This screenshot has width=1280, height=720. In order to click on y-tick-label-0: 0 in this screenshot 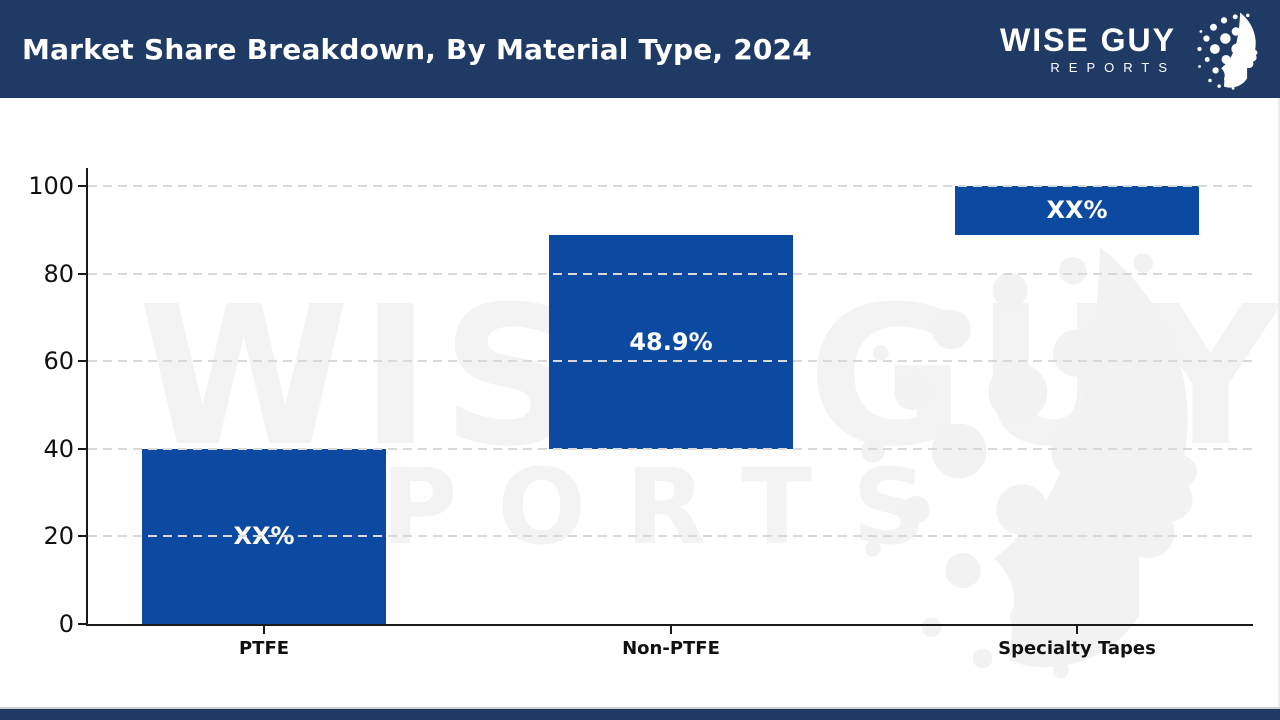, I will do `click(66, 624)`.